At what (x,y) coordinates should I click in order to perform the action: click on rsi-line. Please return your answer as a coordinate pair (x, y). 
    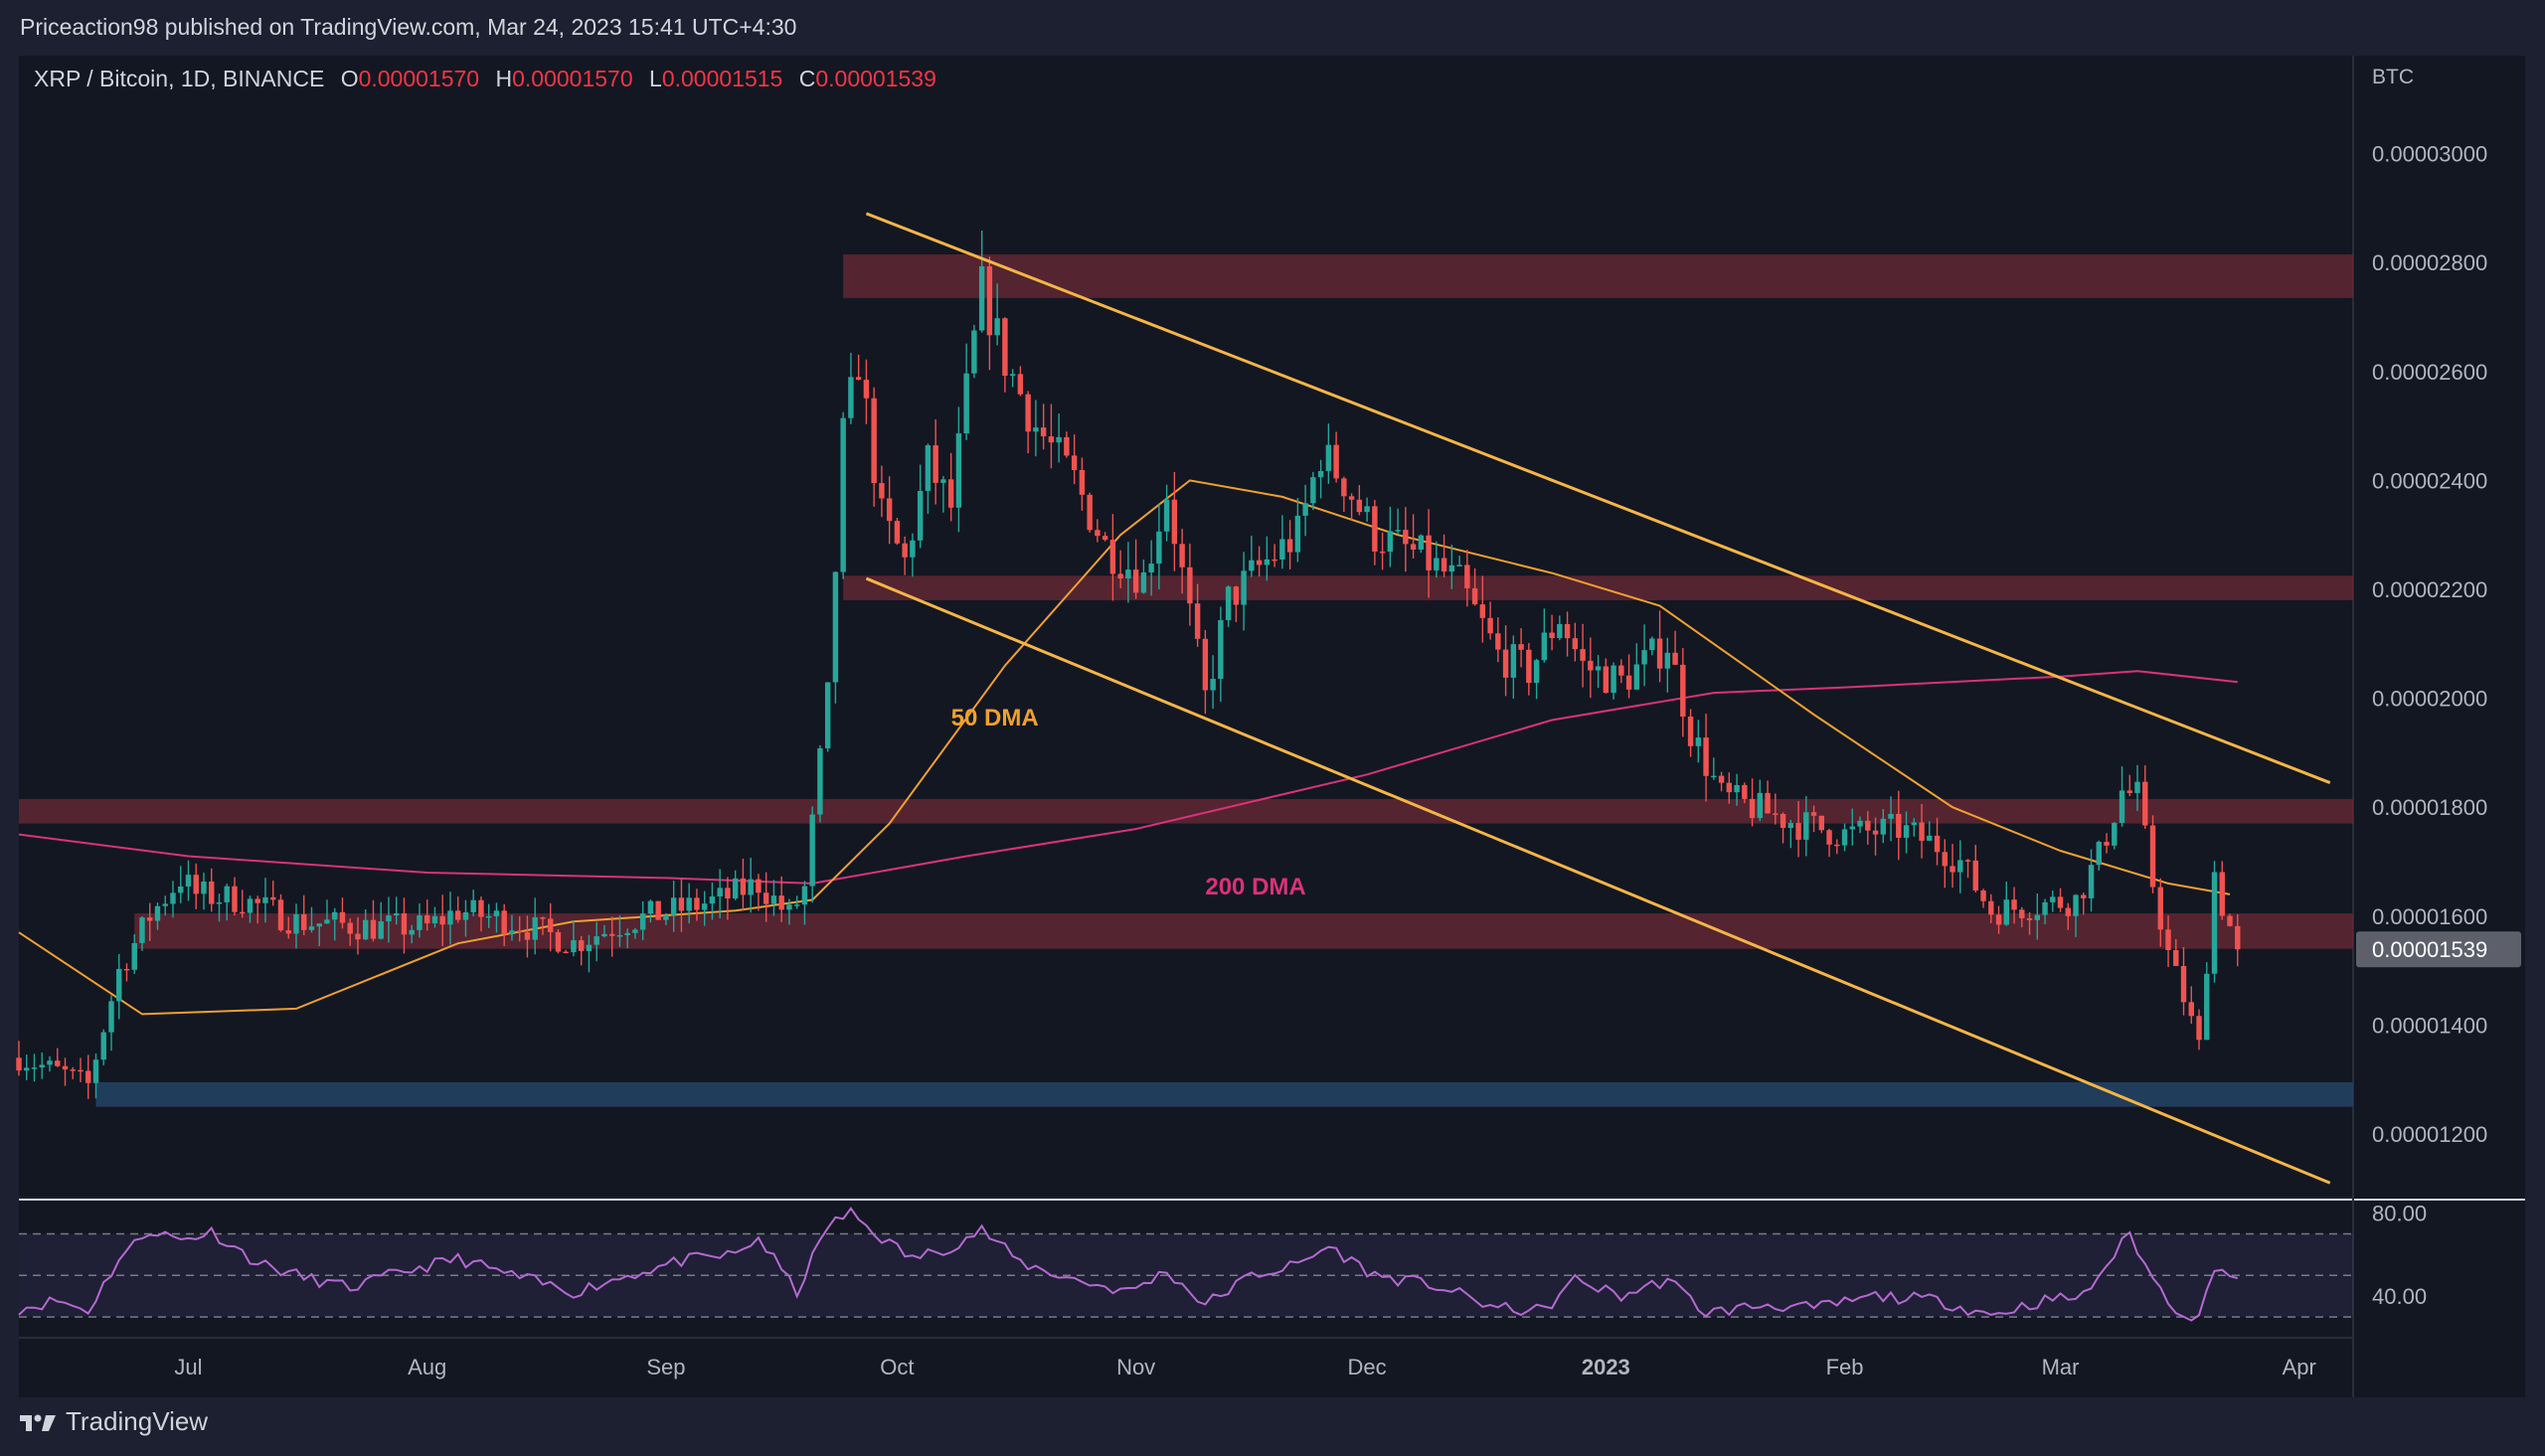
    Looking at the image, I should click on (1128, 1264).